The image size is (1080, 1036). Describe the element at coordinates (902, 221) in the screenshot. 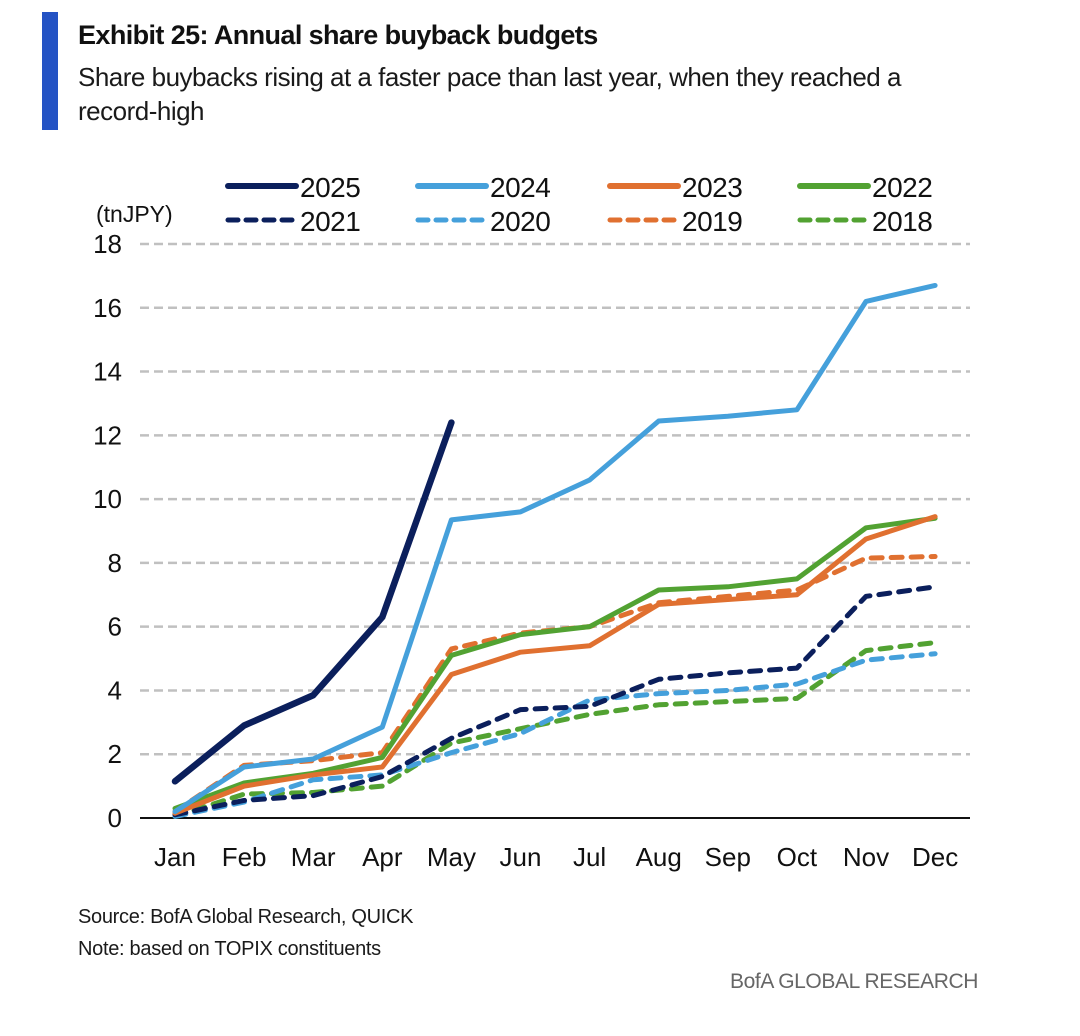

I see `legend-label: 2018` at that location.